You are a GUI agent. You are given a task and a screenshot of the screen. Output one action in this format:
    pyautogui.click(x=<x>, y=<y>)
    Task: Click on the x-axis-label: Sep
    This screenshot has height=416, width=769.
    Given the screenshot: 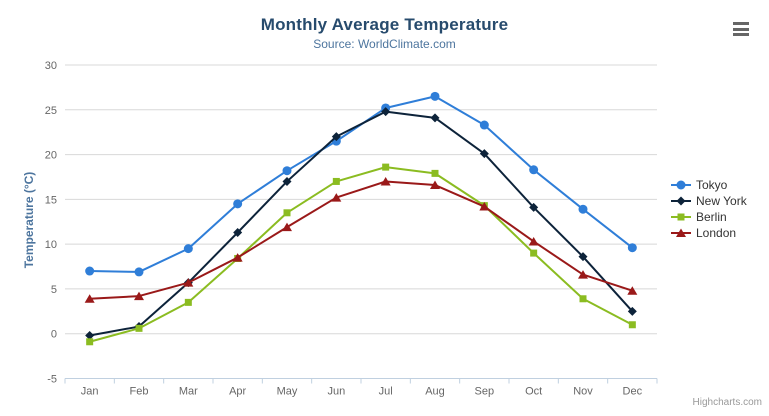 What is the action you would take?
    pyautogui.click(x=485, y=392)
    